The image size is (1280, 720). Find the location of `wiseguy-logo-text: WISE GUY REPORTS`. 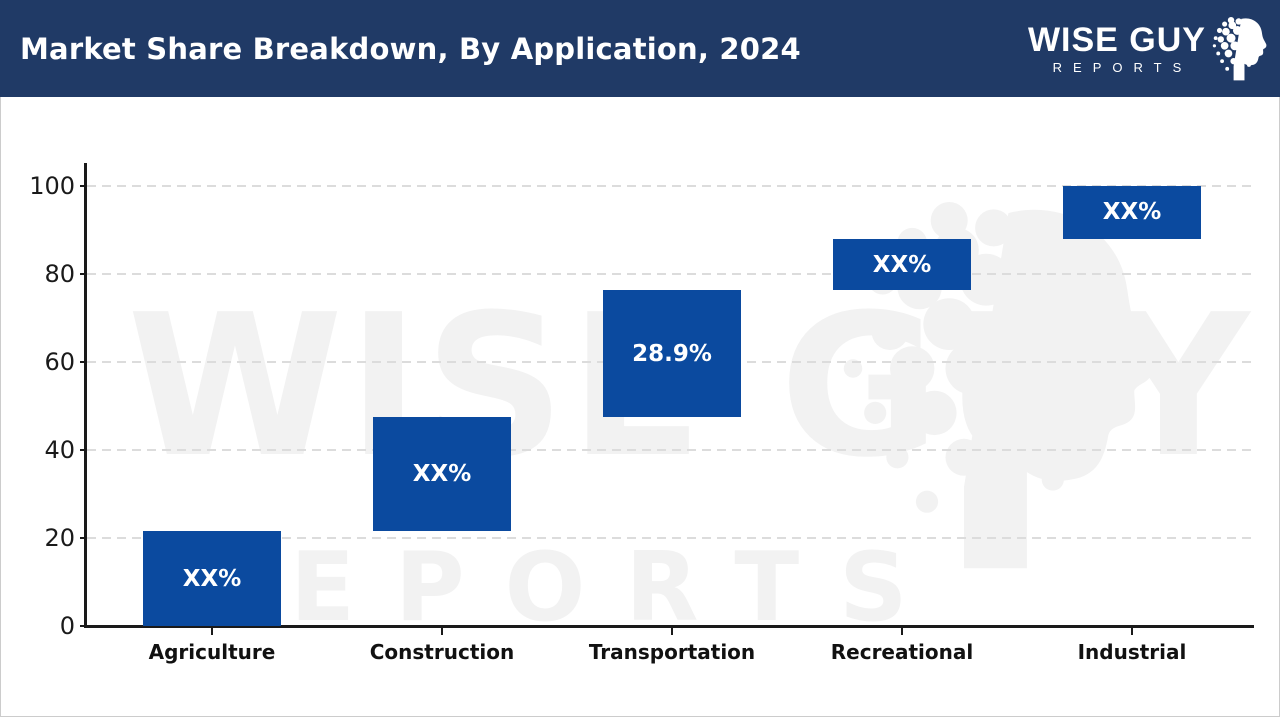

wiseguy-logo-text: WISE GUY REPORTS is located at coordinates (1117, 48).